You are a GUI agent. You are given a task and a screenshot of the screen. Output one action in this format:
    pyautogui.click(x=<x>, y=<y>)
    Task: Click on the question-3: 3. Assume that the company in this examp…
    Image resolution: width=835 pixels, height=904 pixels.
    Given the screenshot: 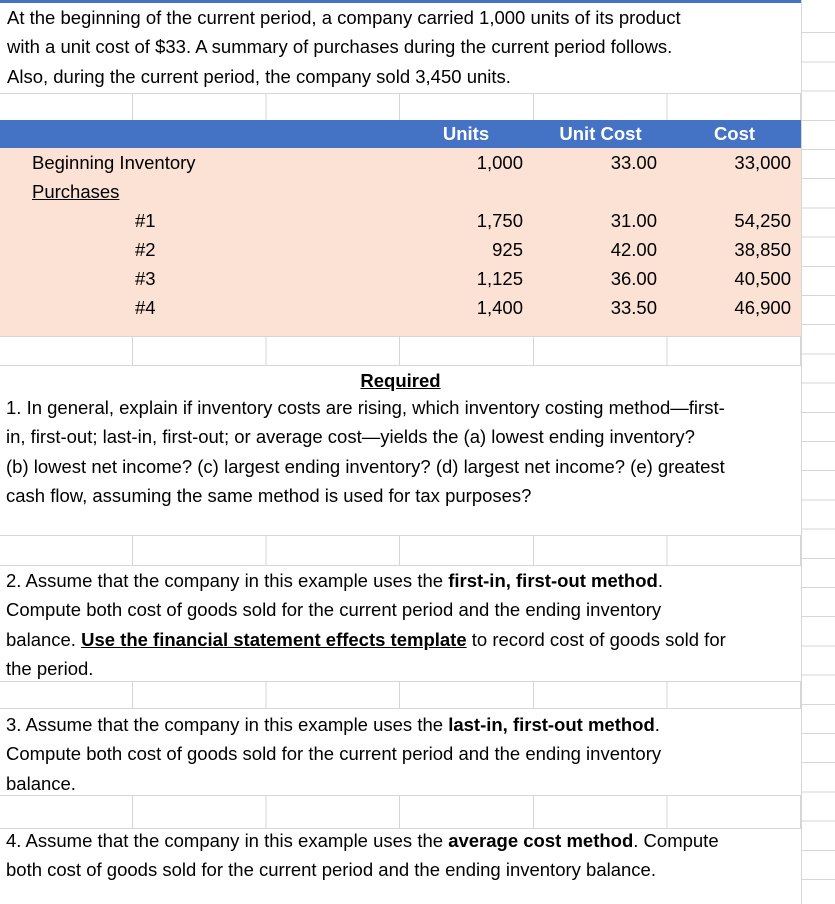 What is the action you would take?
    pyautogui.click(x=333, y=754)
    